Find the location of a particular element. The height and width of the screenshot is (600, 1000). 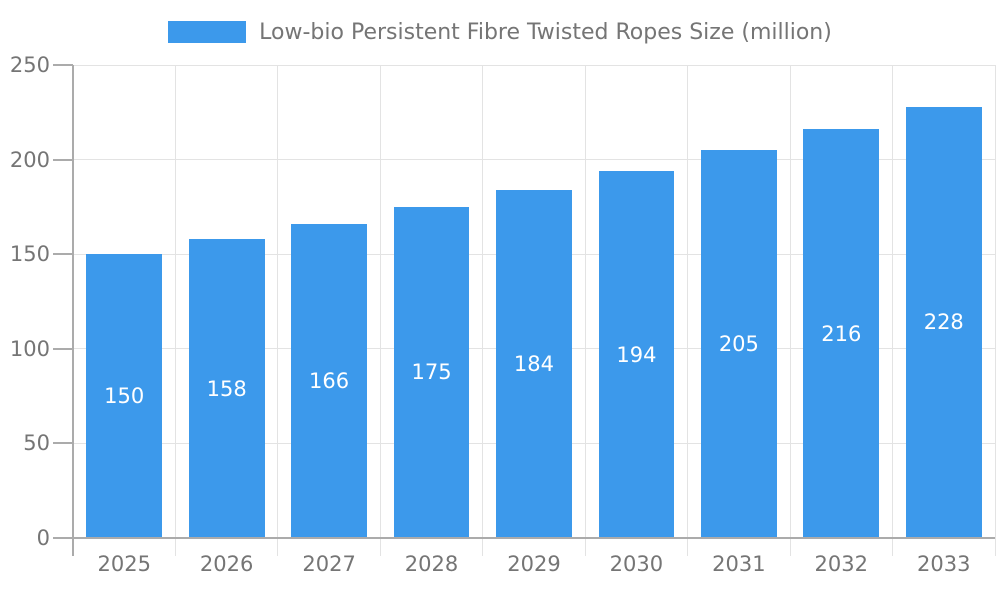

bar: 184 is located at coordinates (534, 363).